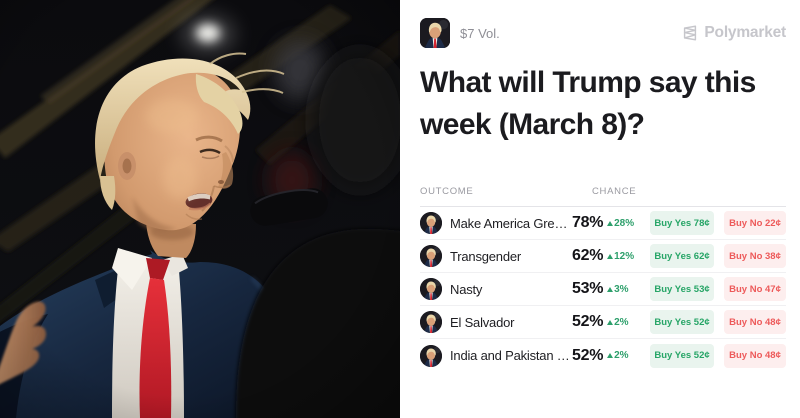 The image size is (800, 418). What do you see at coordinates (466, 289) in the screenshot?
I see `outcome-name: Nasty` at bounding box center [466, 289].